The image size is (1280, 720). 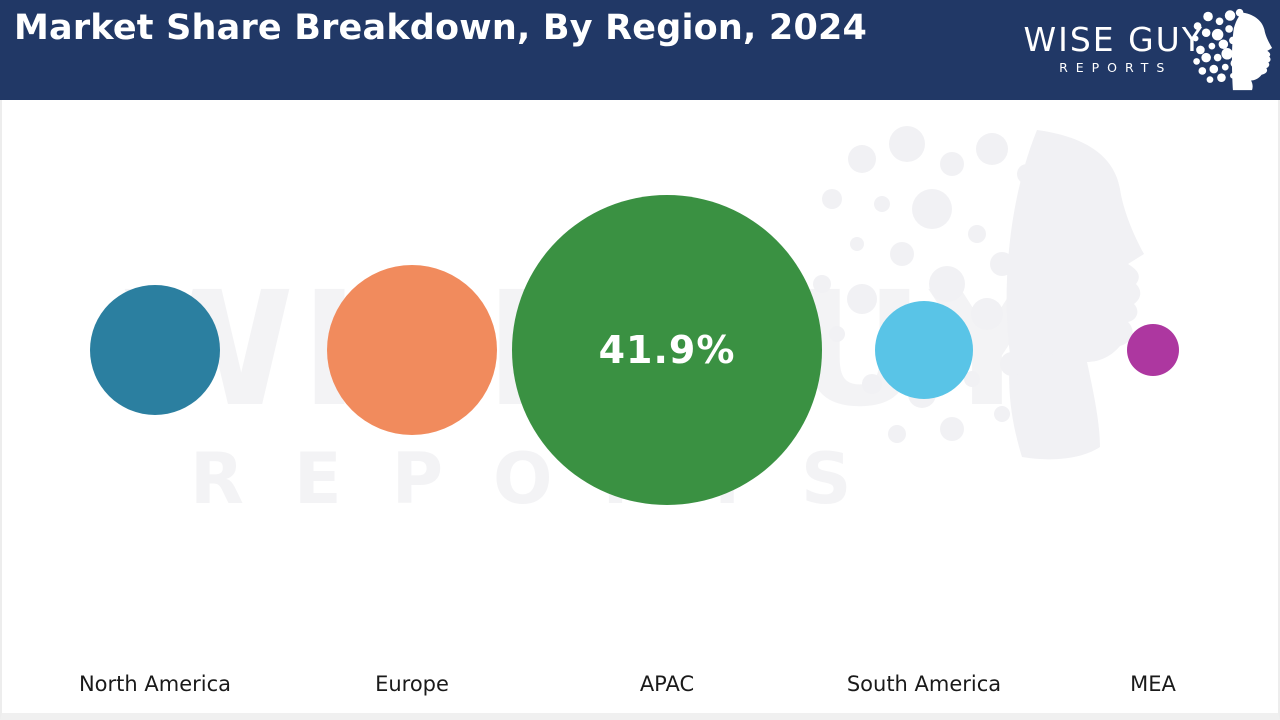 I want to click on bubble-value-label: 41.9%, so click(x=667, y=350).